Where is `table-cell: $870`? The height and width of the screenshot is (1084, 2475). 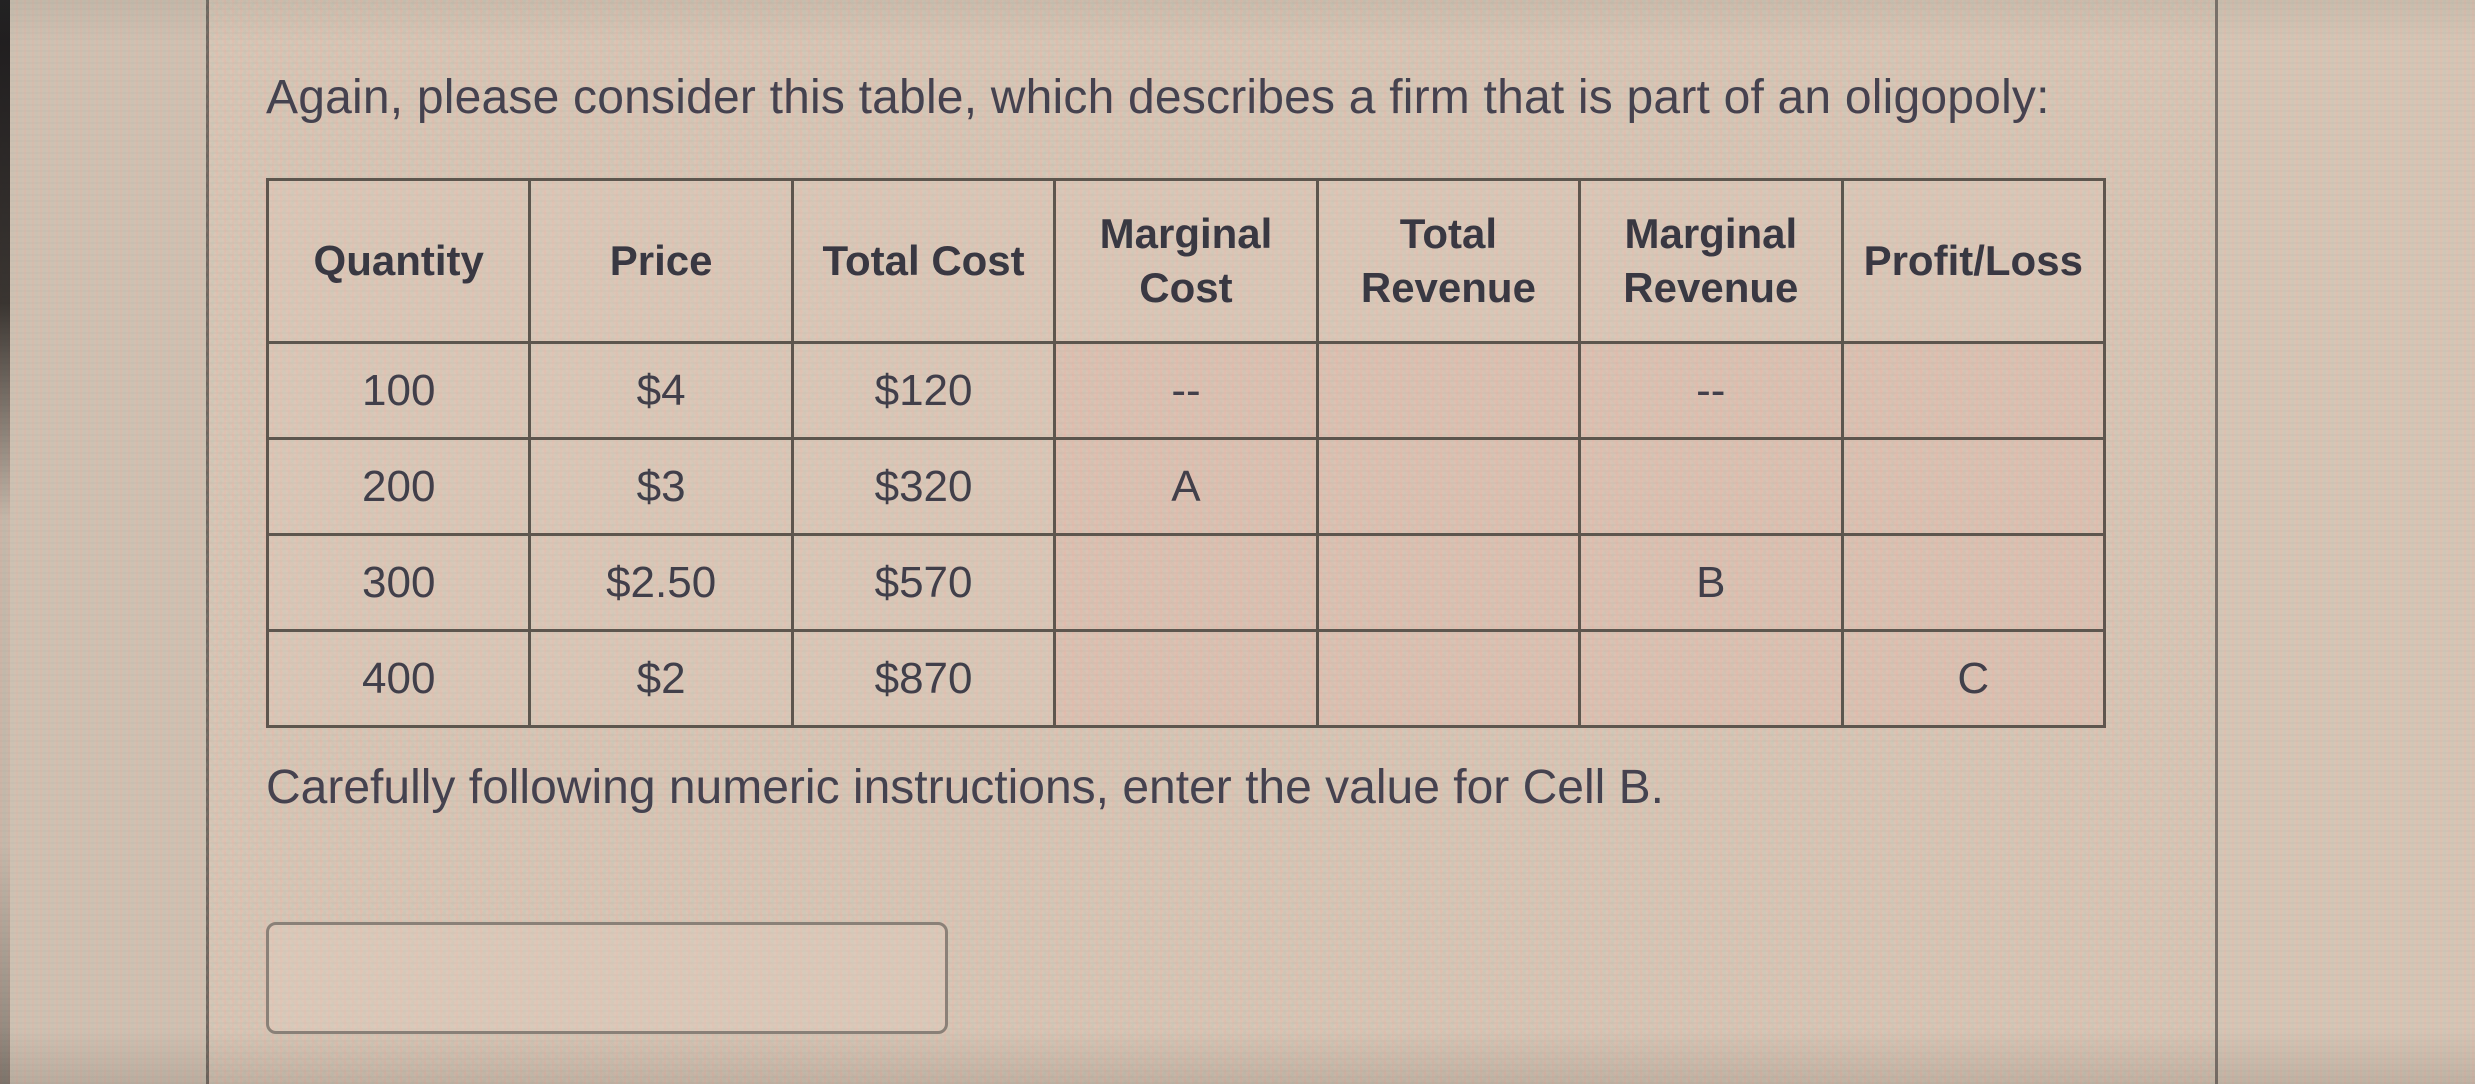 table-cell: $870 is located at coordinates (923, 678).